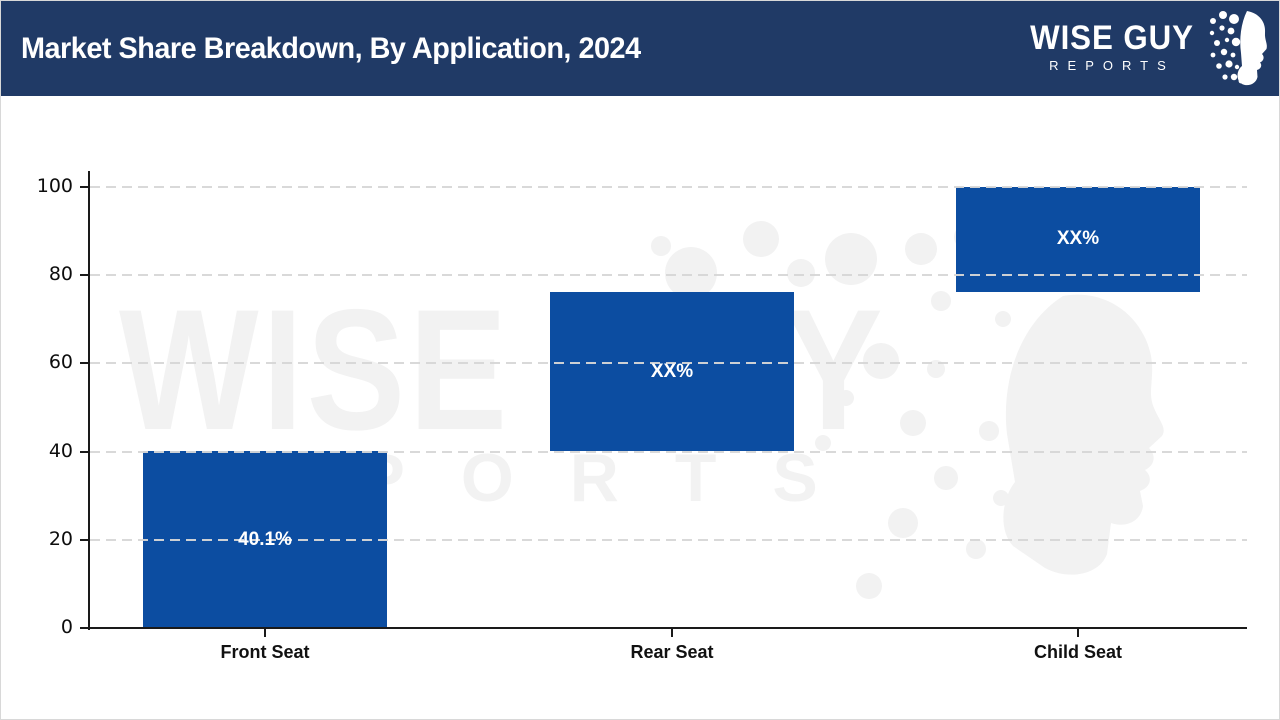 Image resolution: width=1280 pixels, height=720 pixels. Describe the element at coordinates (66, 627) in the screenshot. I see `y-tick-label-0: 0` at that location.